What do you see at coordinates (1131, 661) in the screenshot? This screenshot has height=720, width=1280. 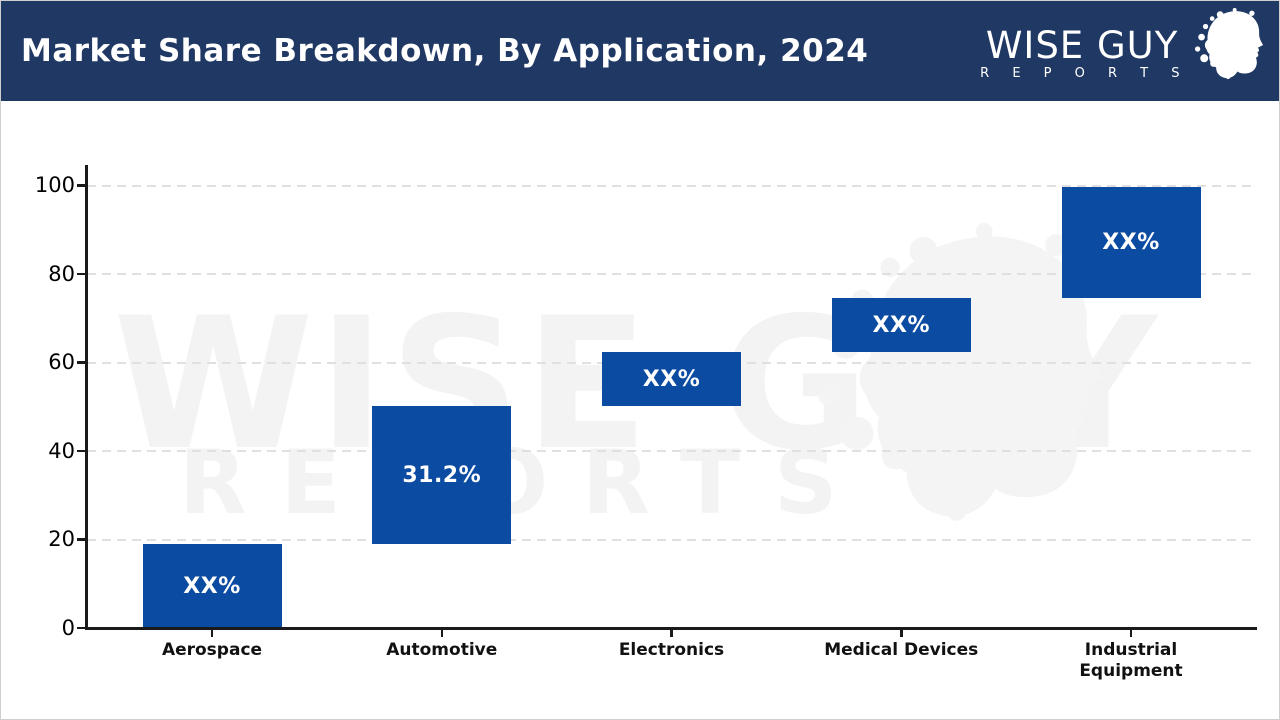 I see `category-label-4: Industrial Equipment` at bounding box center [1131, 661].